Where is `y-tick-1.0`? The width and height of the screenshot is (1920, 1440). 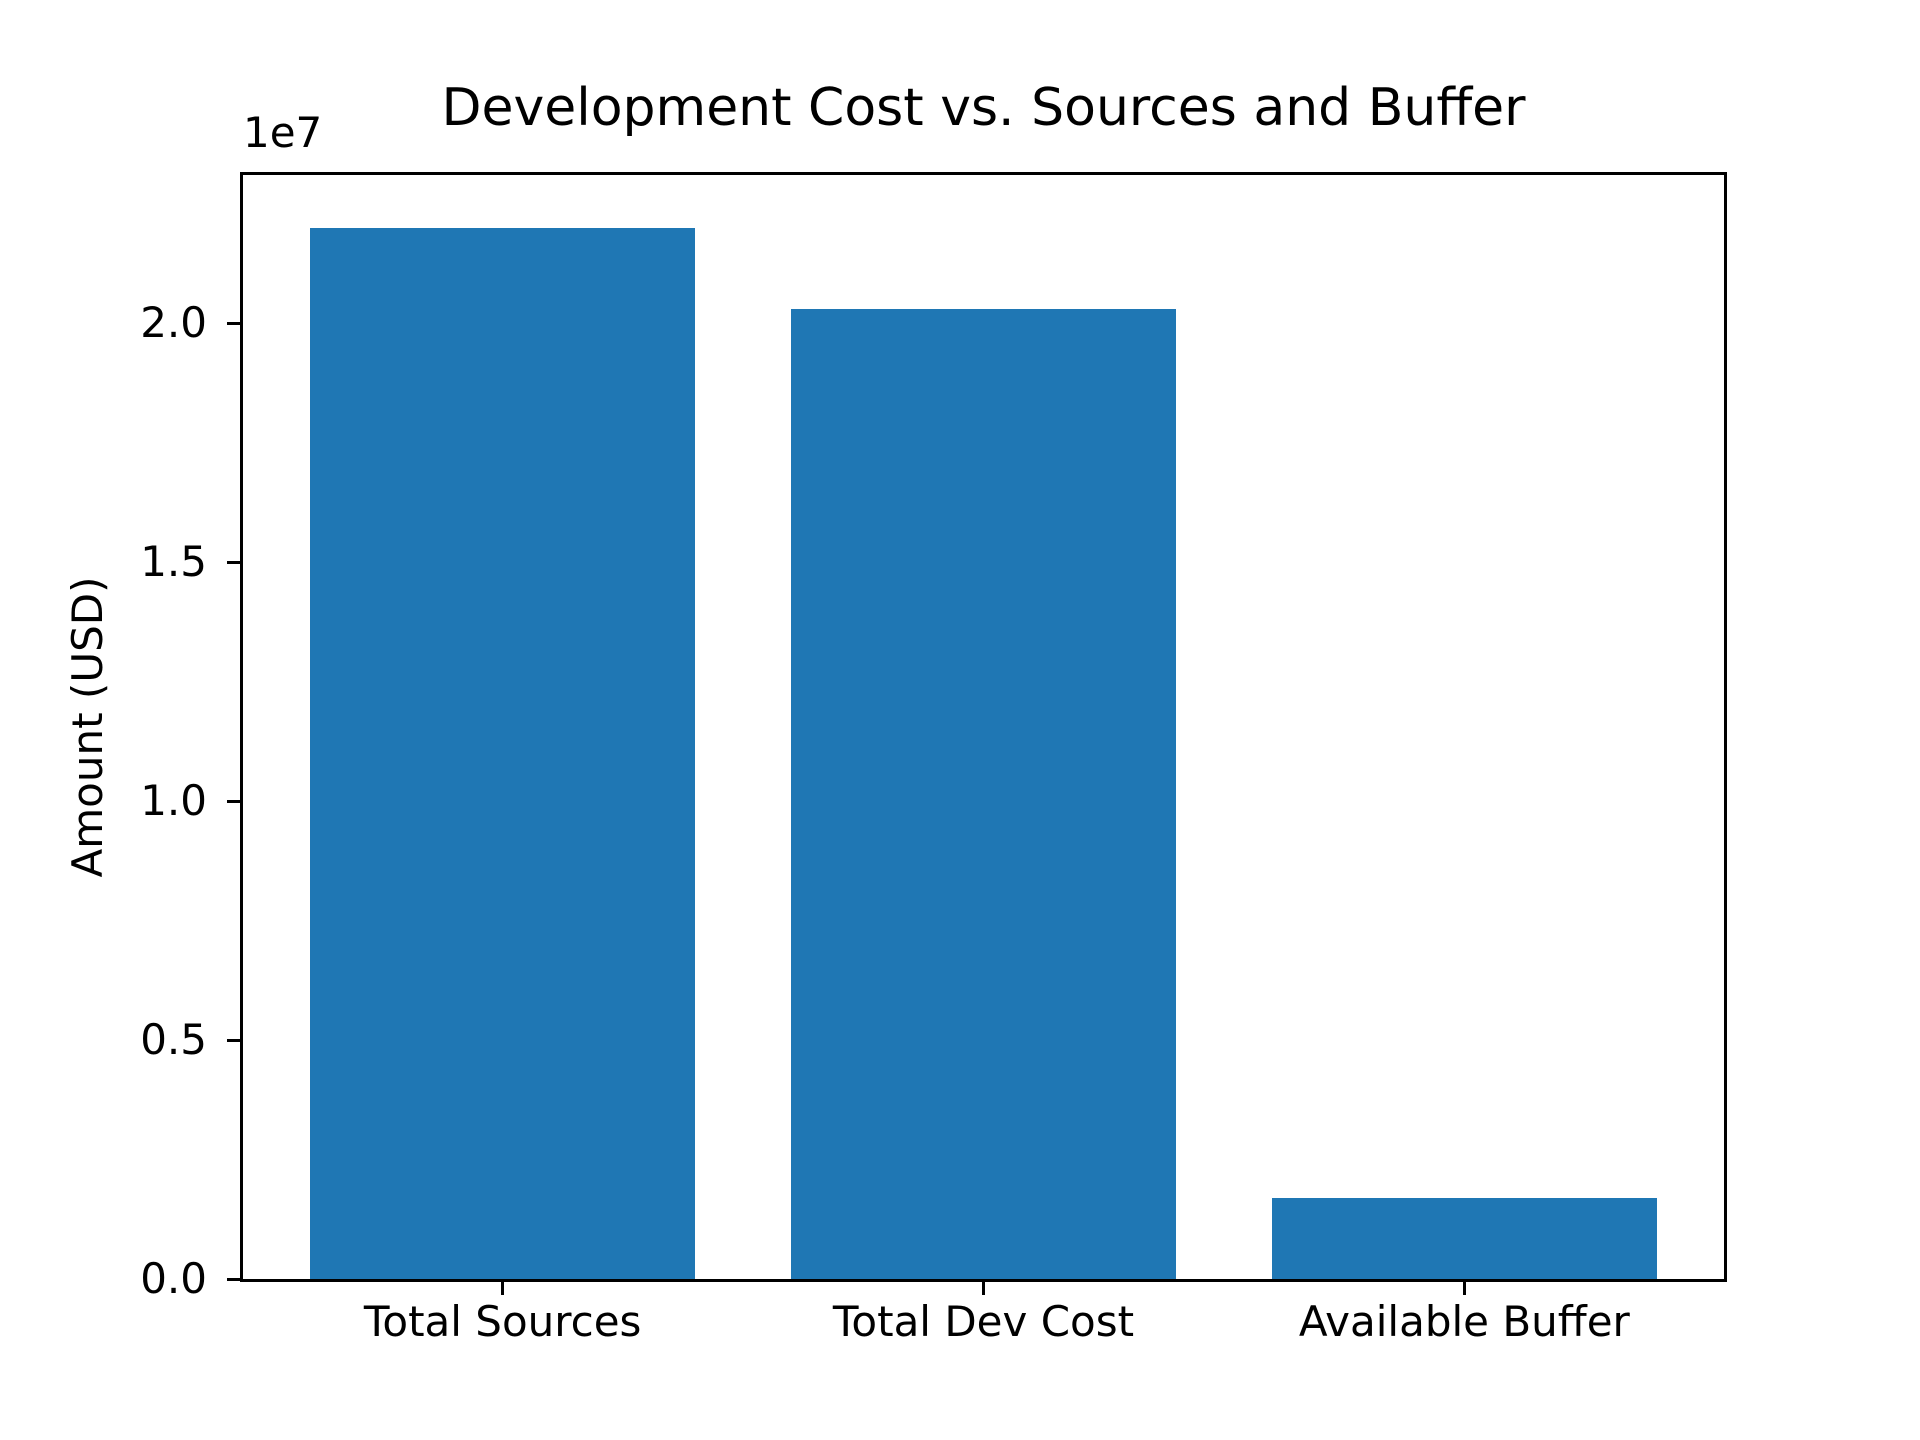 y-tick-1.0 is located at coordinates (233, 801).